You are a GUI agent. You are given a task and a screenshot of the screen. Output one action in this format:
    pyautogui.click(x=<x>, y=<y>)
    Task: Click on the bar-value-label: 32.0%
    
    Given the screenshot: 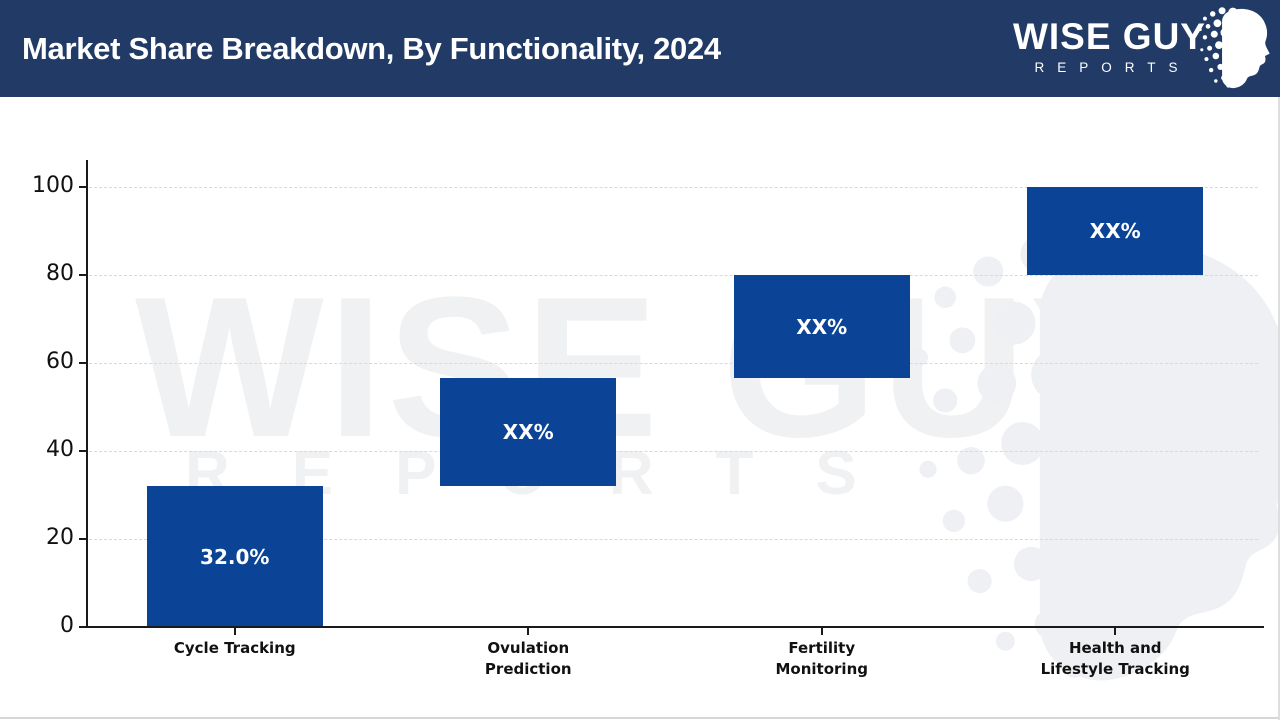 What is the action you would take?
    pyautogui.click(x=235, y=556)
    